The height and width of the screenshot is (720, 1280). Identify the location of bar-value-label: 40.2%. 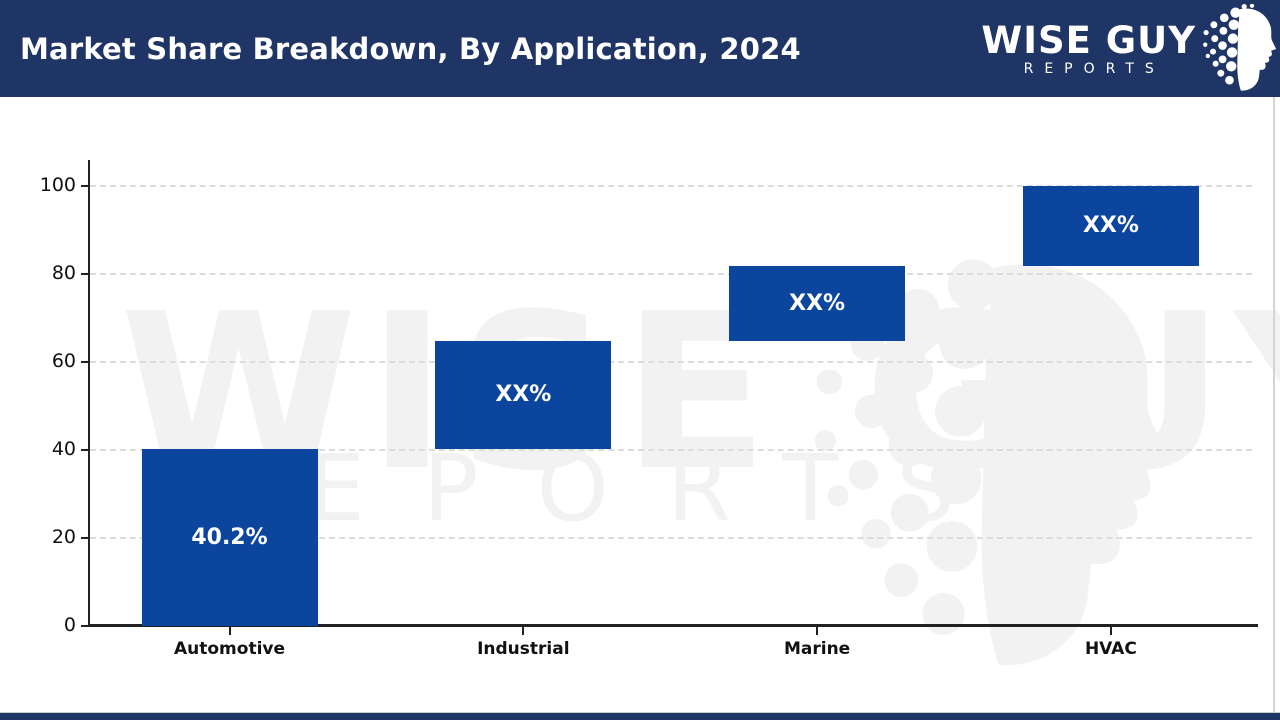
(229, 537).